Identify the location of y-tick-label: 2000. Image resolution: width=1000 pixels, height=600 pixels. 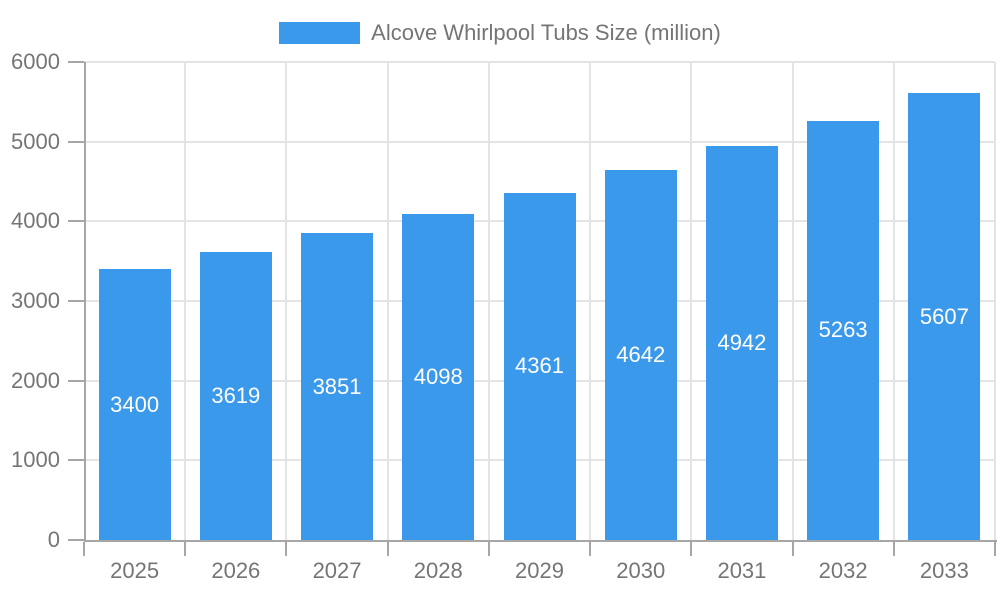
(35, 380).